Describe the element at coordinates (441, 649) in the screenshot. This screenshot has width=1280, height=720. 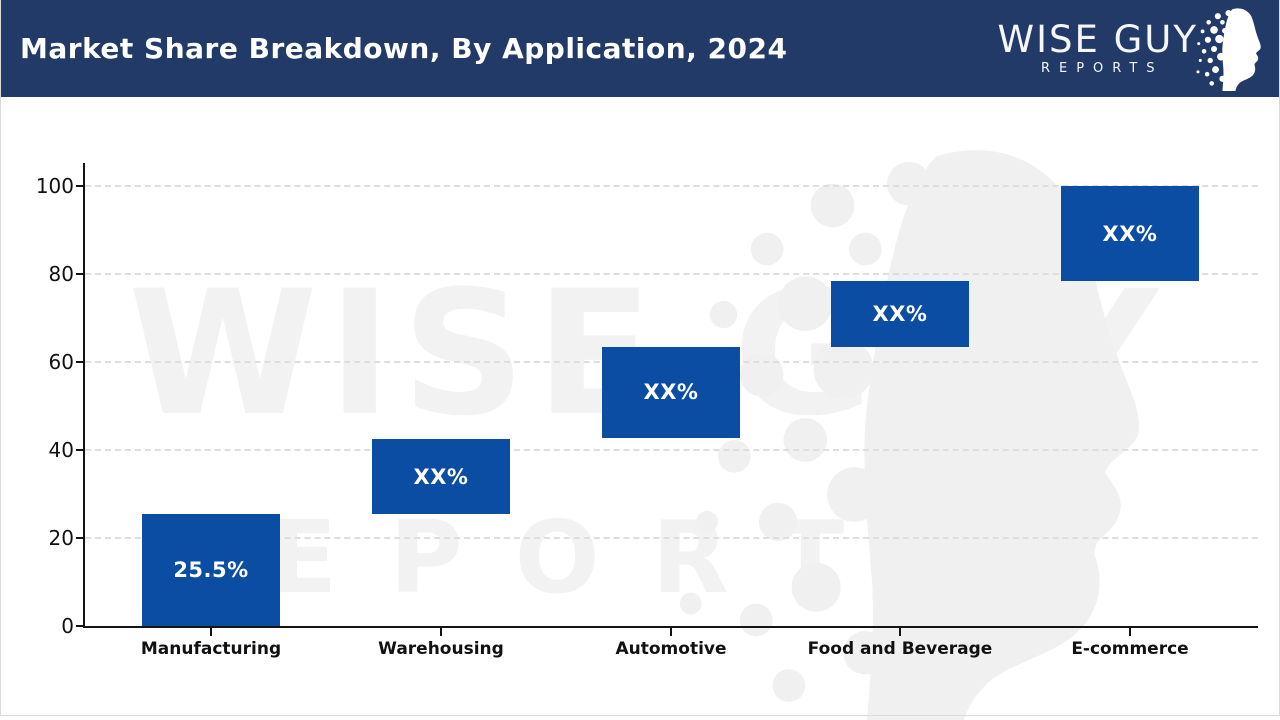
I see `category-label-1: Warehousing` at that location.